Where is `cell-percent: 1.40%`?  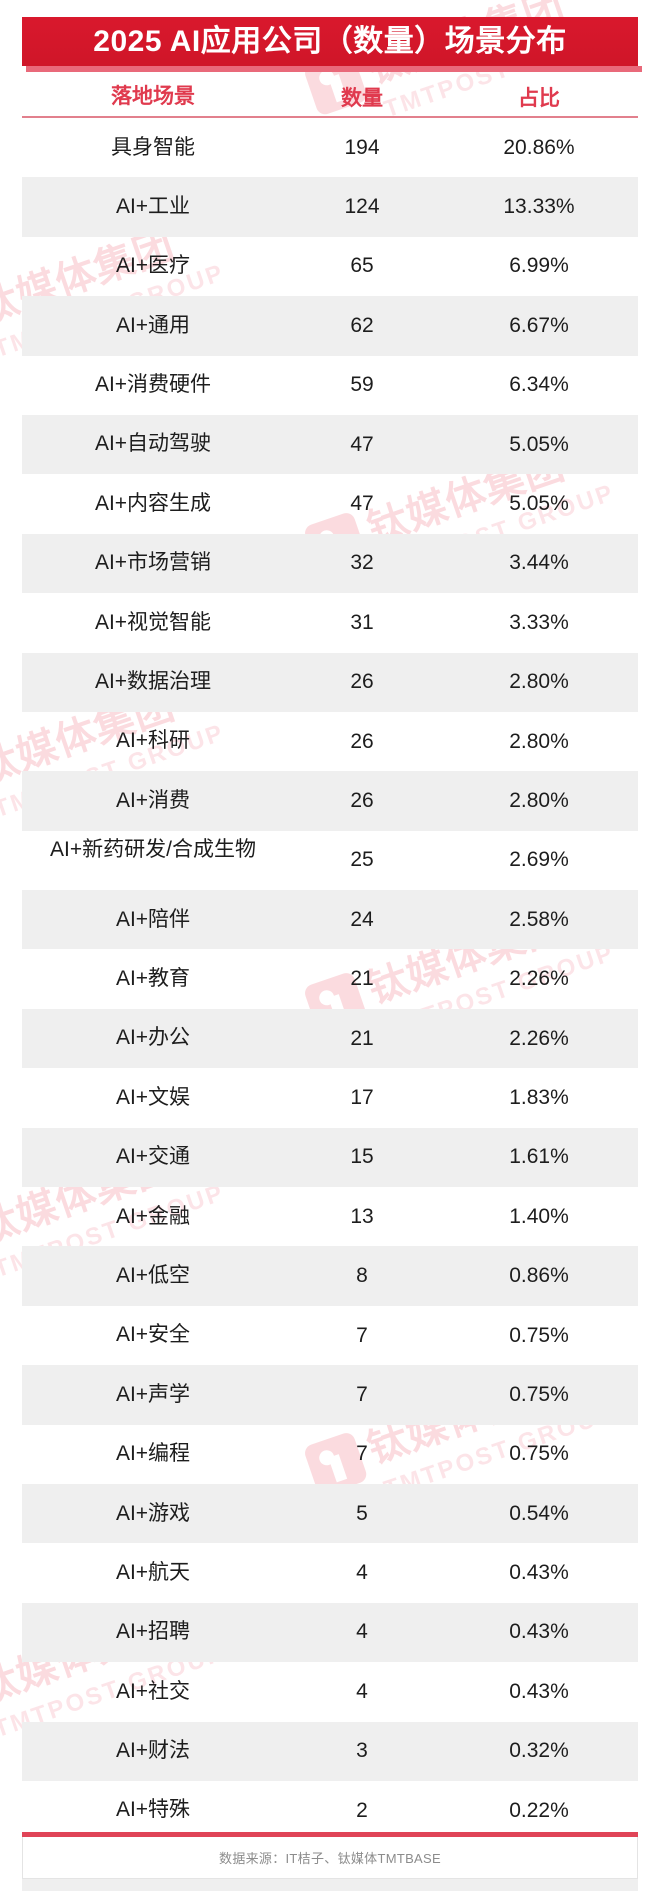 cell-percent: 1.40% is located at coordinates (539, 1216).